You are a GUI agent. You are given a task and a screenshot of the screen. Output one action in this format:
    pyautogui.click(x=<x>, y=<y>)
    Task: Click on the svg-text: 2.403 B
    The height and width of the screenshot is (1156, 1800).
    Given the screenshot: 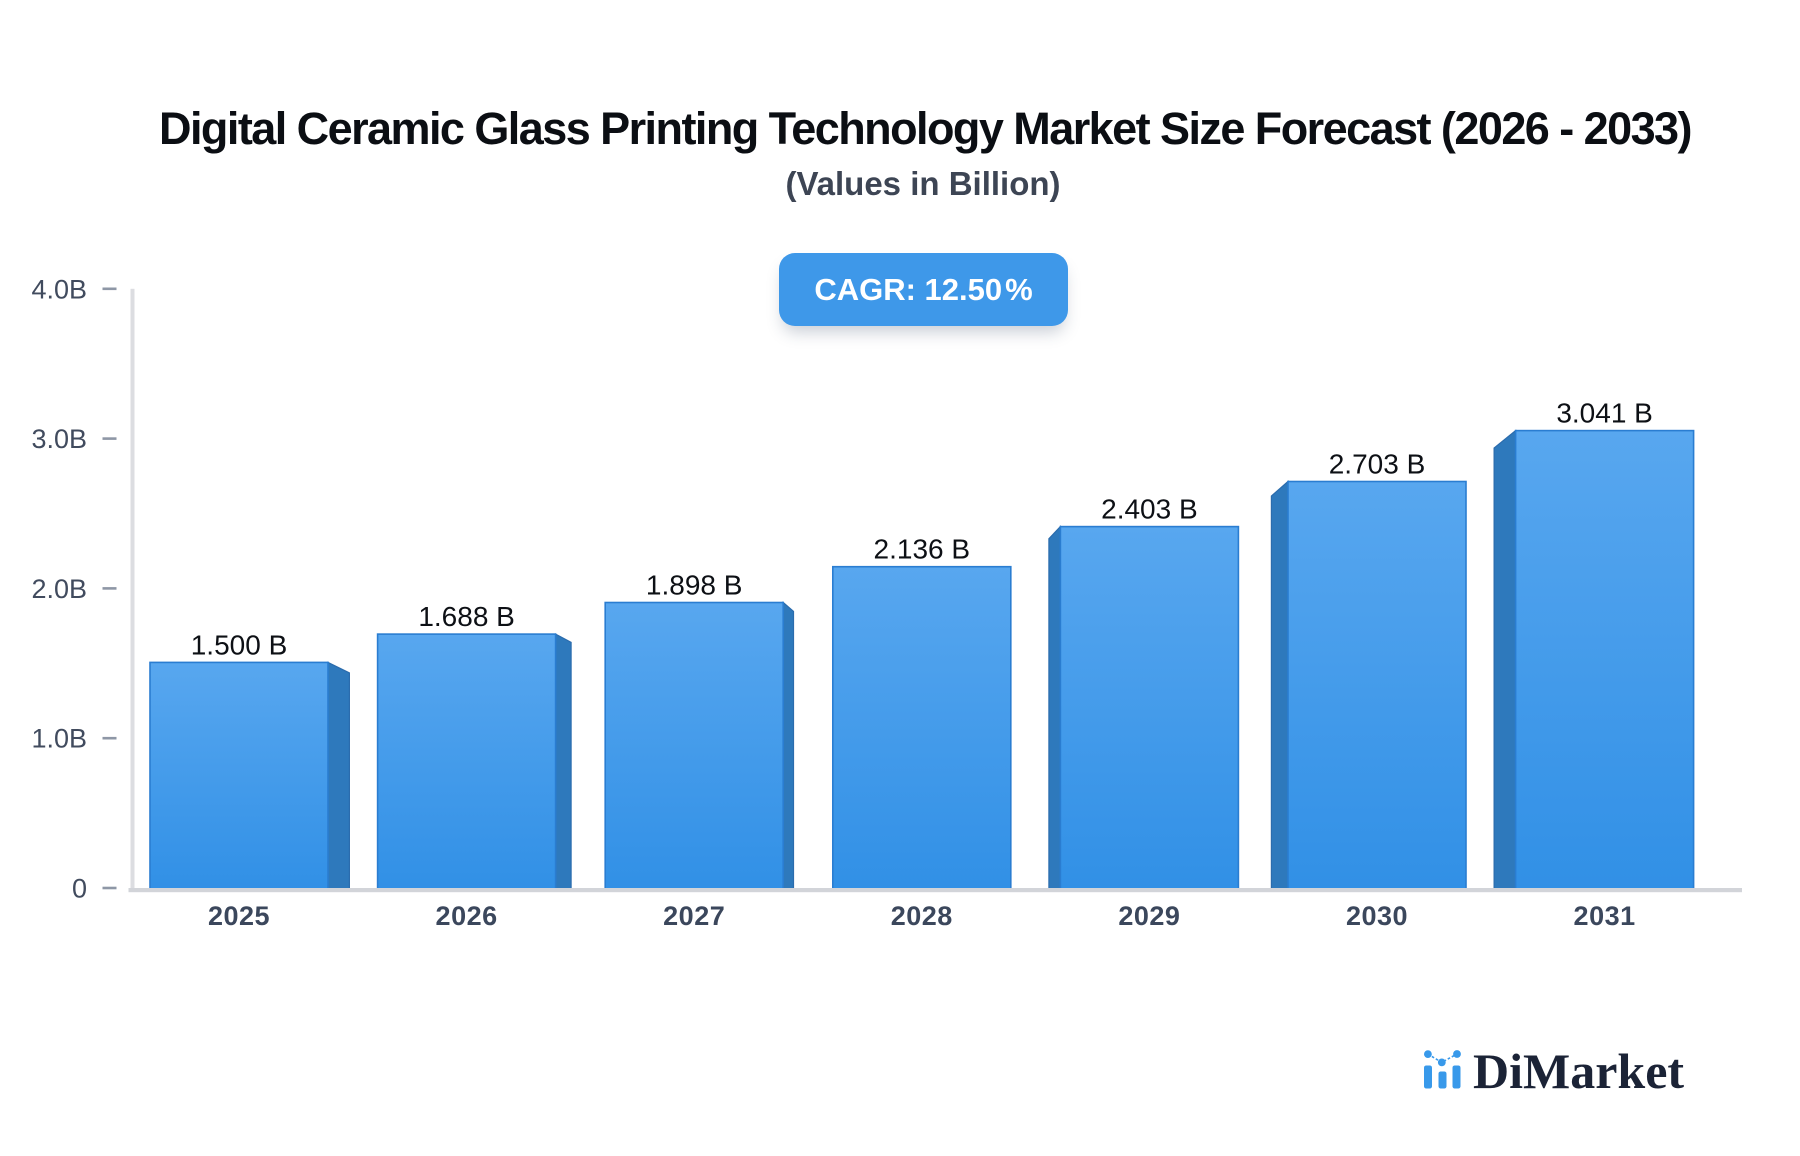 What is the action you would take?
    pyautogui.click(x=1149, y=509)
    